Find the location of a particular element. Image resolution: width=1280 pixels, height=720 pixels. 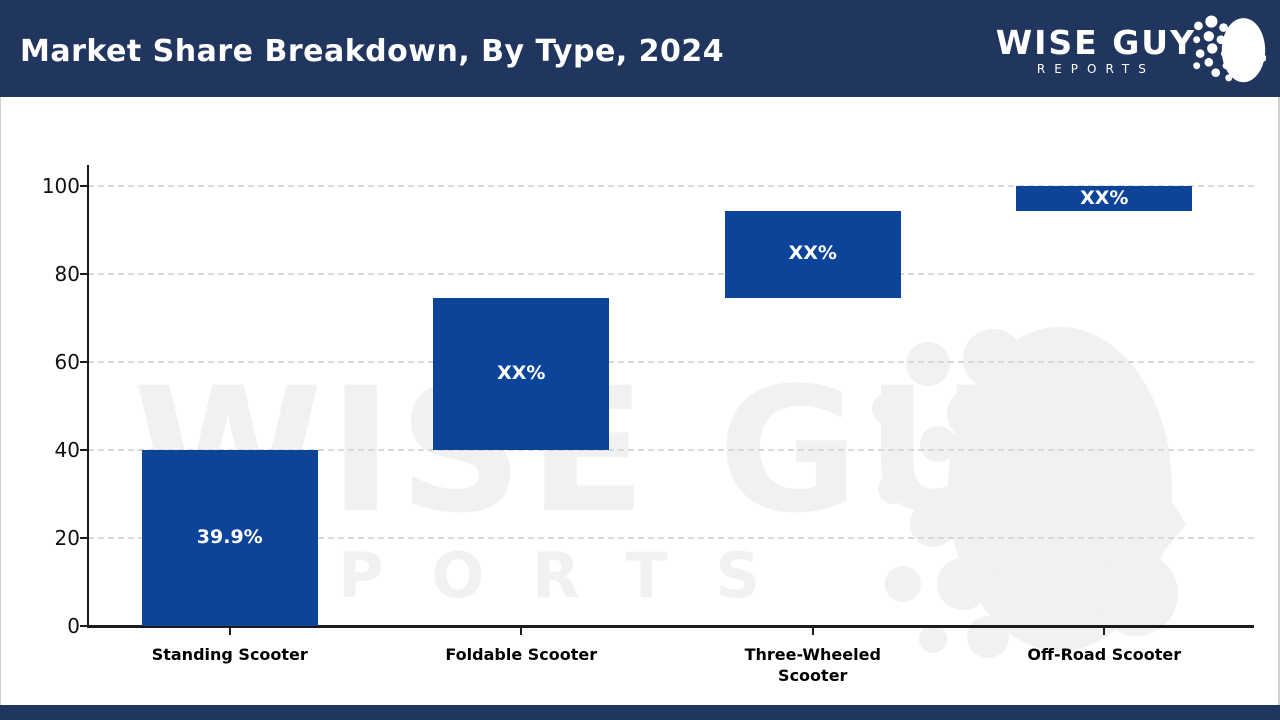

x-axis is located at coordinates (671, 626).